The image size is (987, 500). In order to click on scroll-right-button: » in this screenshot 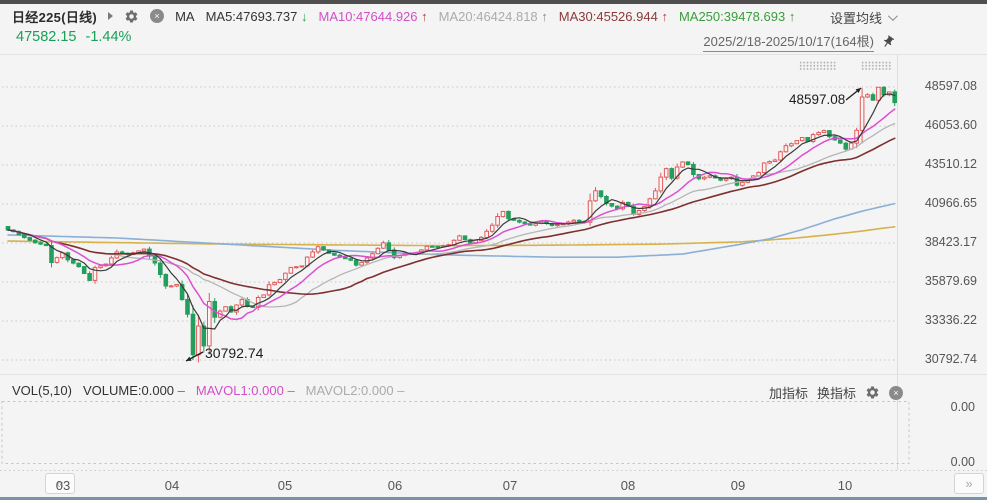, I will do `click(969, 483)`.